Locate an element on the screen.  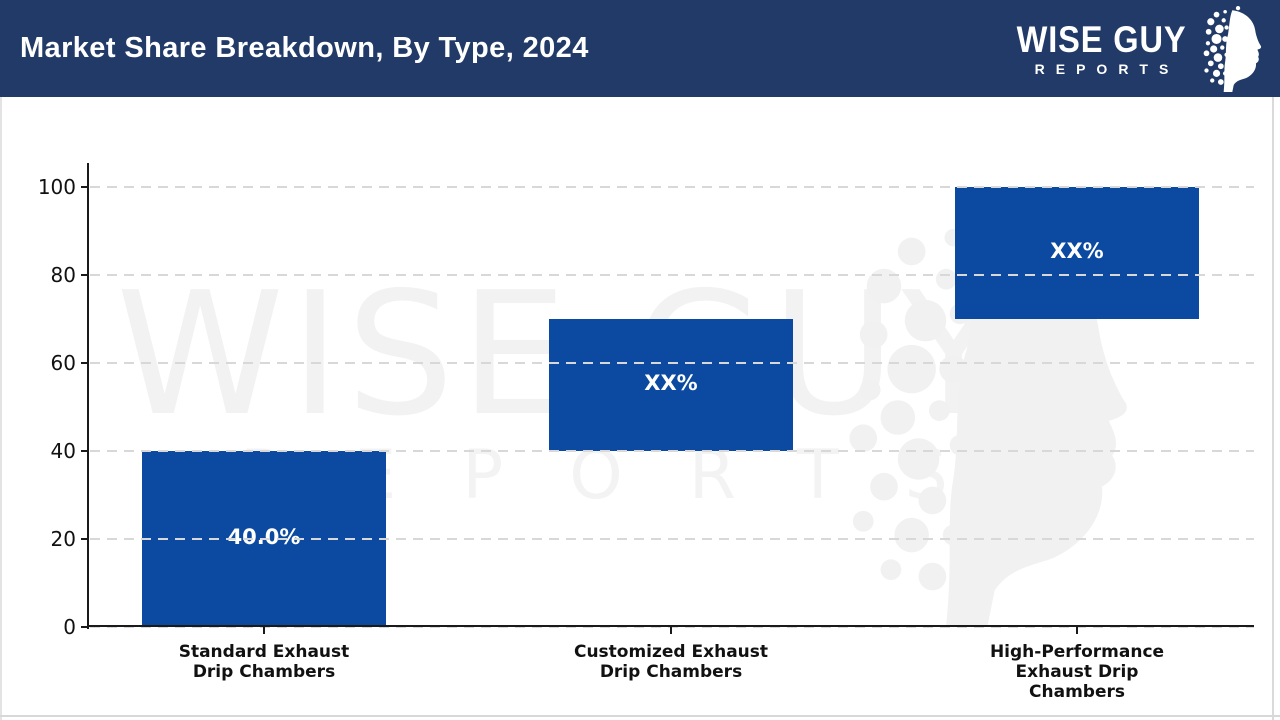
y-tick-label-60: 60 is located at coordinates (63, 363).